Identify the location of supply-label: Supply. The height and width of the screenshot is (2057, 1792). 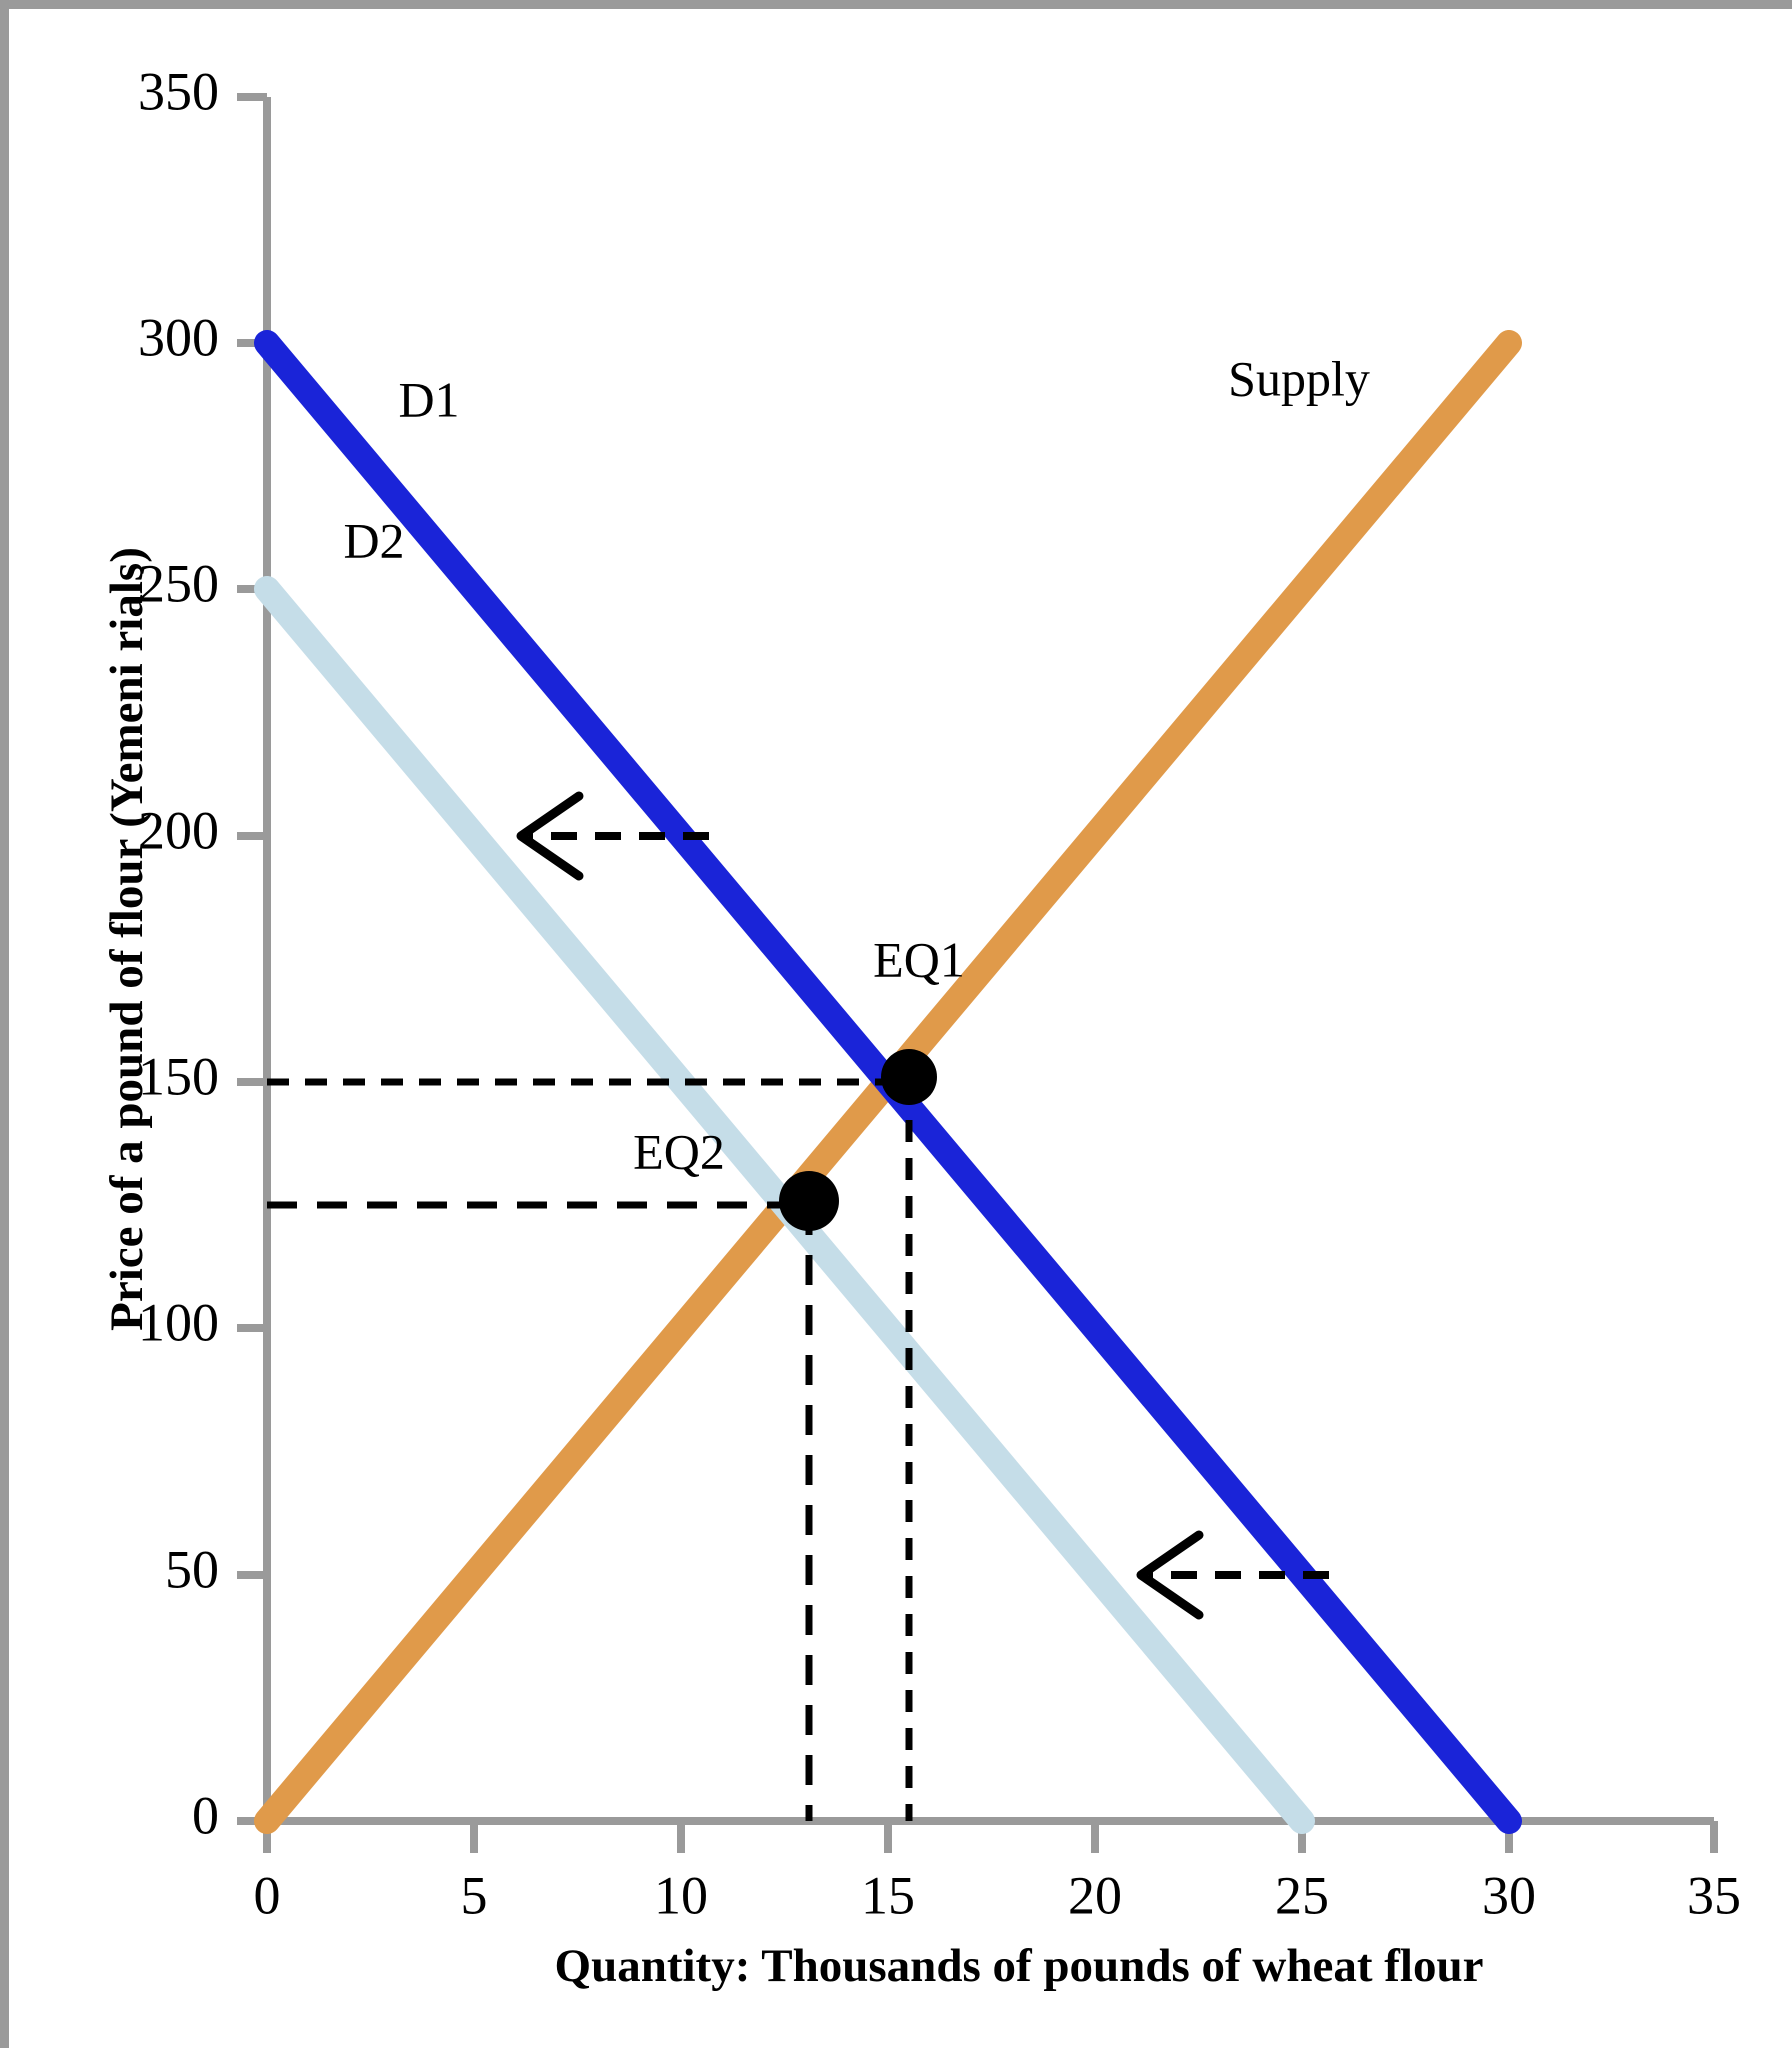
(1299, 378).